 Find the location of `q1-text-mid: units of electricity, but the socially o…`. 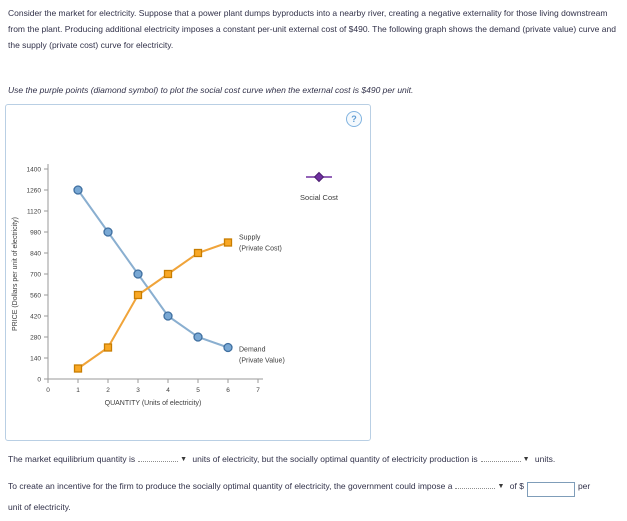

q1-text-mid: units of electricity, but the socially o… is located at coordinates (335, 459).